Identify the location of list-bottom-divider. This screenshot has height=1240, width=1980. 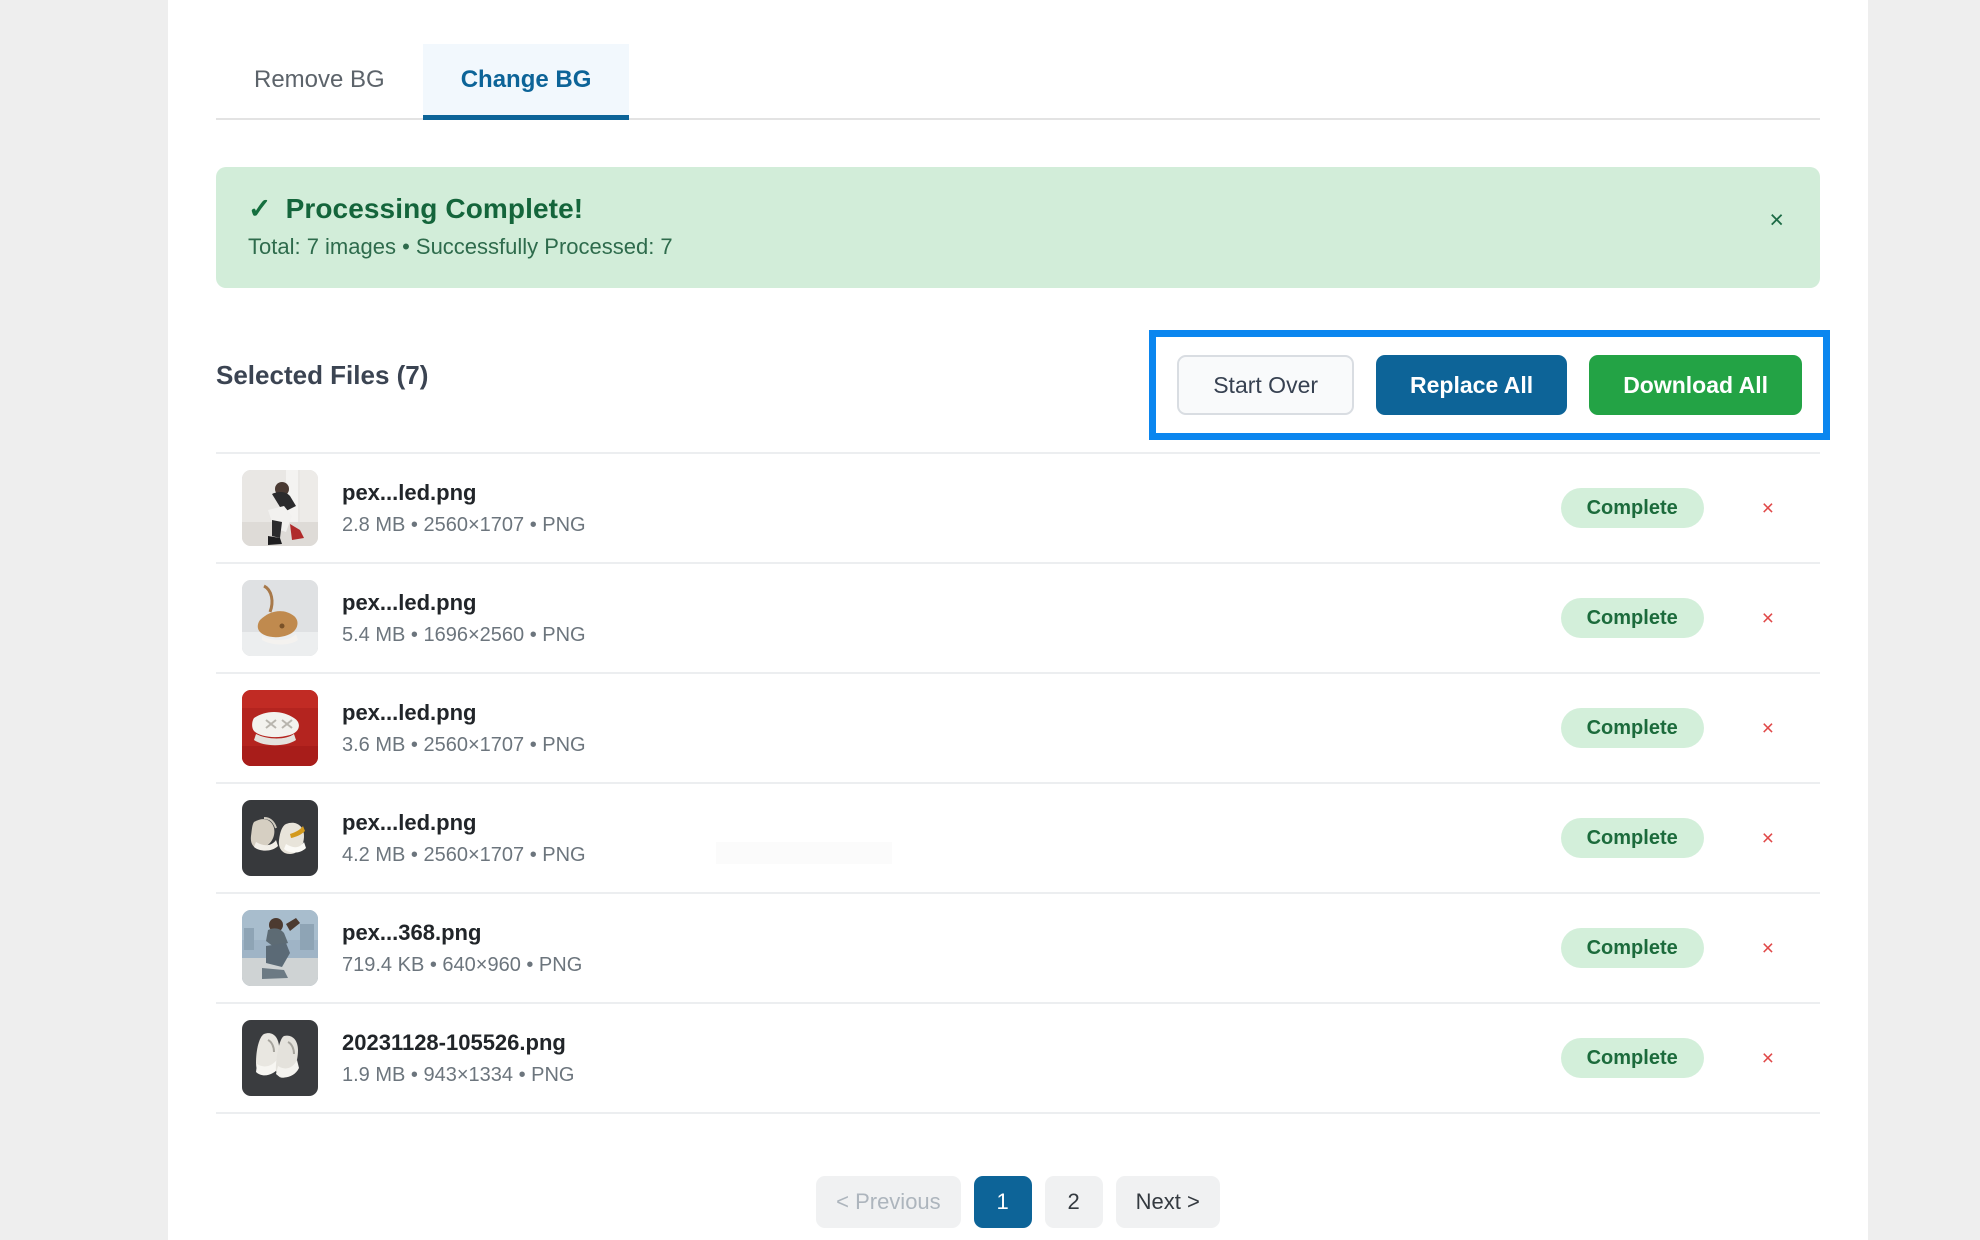
(1018, 1113).